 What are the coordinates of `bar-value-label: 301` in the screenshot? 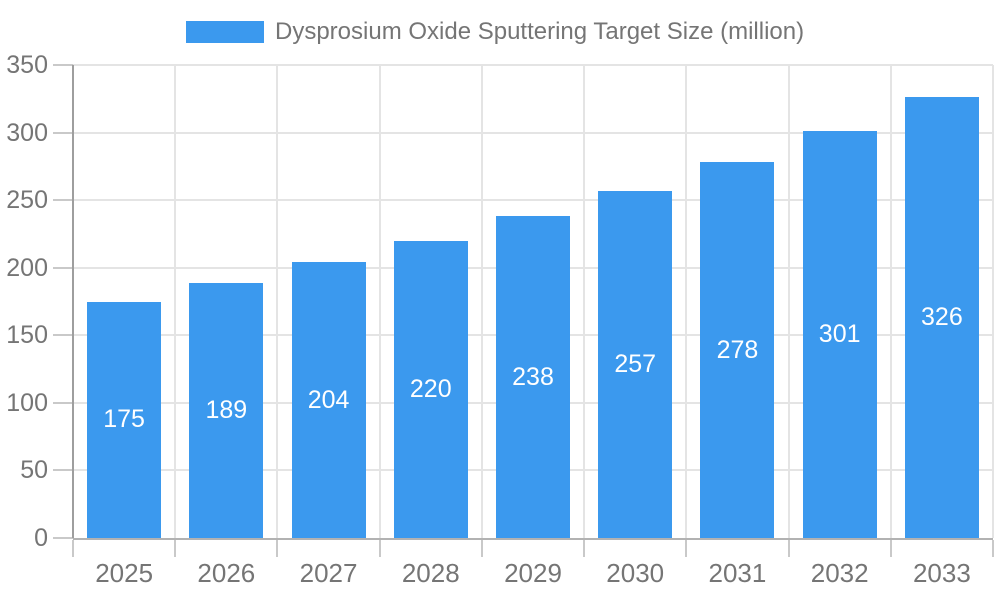 It's located at (839, 334).